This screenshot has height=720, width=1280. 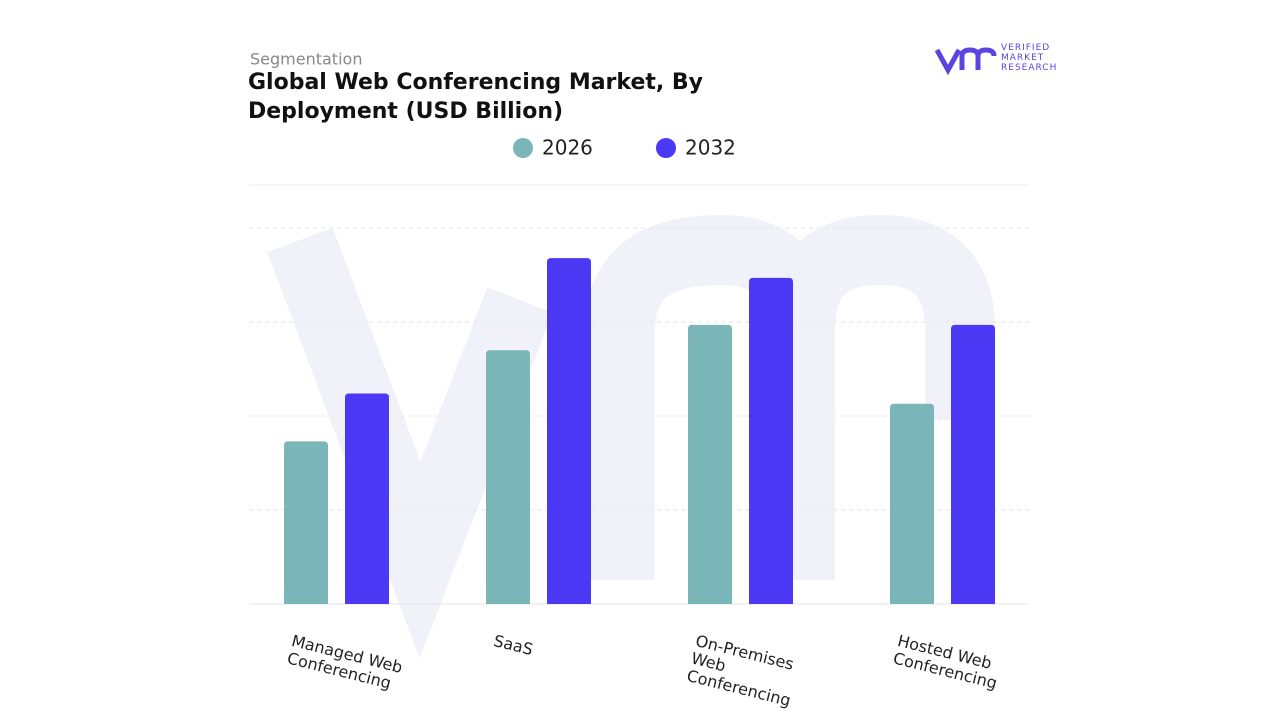 I want to click on legend-label: 2026, so click(x=567, y=148).